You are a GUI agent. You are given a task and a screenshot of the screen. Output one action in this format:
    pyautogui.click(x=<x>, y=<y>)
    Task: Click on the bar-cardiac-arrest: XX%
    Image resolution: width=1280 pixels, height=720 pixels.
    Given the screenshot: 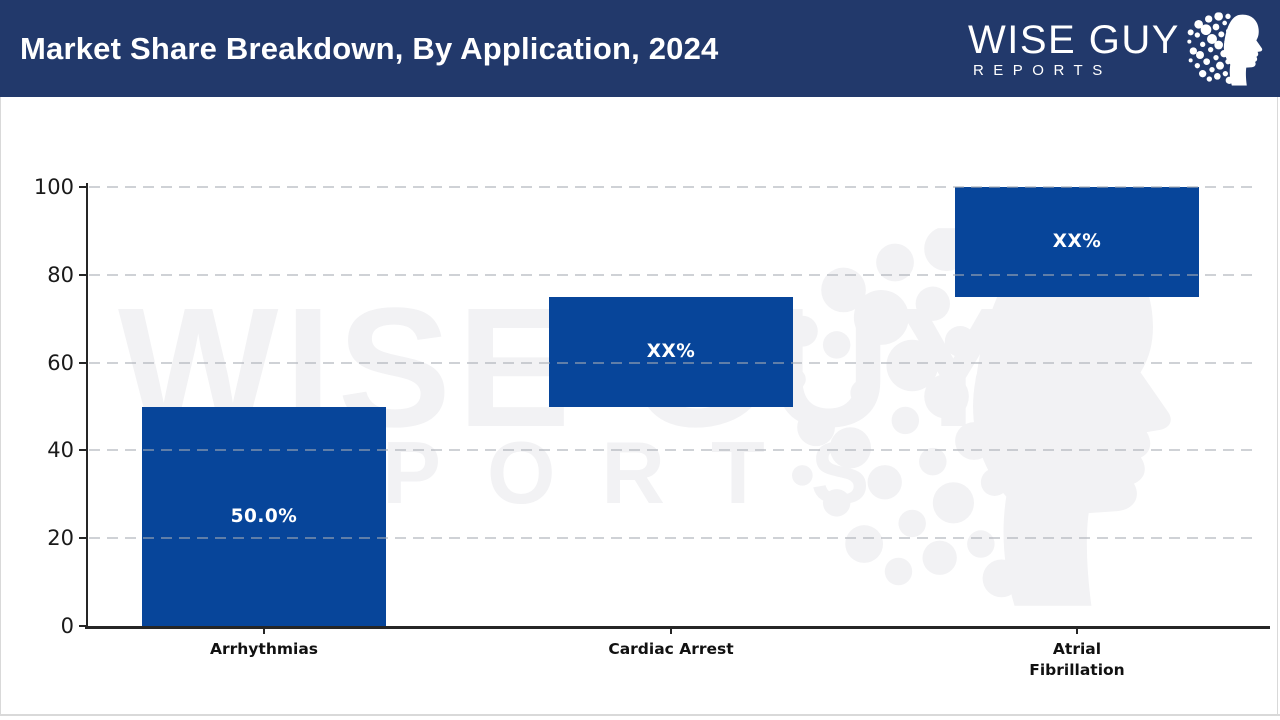 What is the action you would take?
    pyautogui.click(x=671, y=351)
    